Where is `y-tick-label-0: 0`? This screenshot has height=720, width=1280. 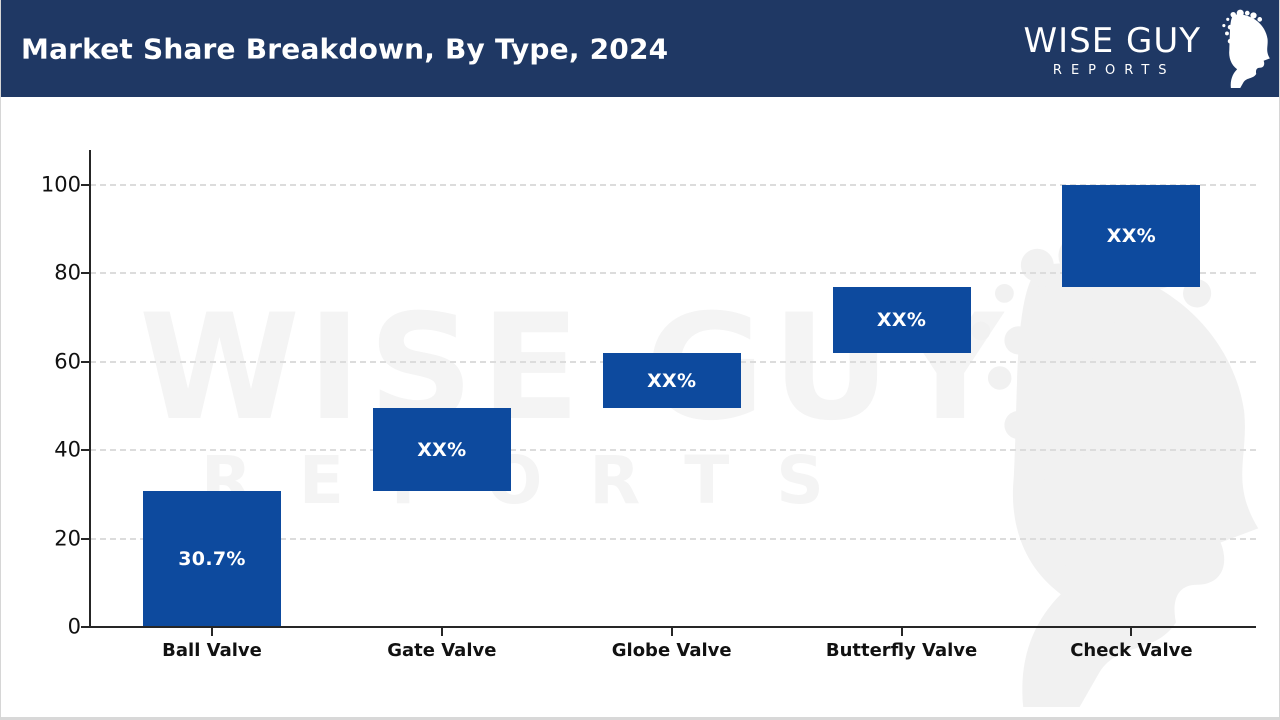
y-tick-label-0: 0 is located at coordinates (74, 626).